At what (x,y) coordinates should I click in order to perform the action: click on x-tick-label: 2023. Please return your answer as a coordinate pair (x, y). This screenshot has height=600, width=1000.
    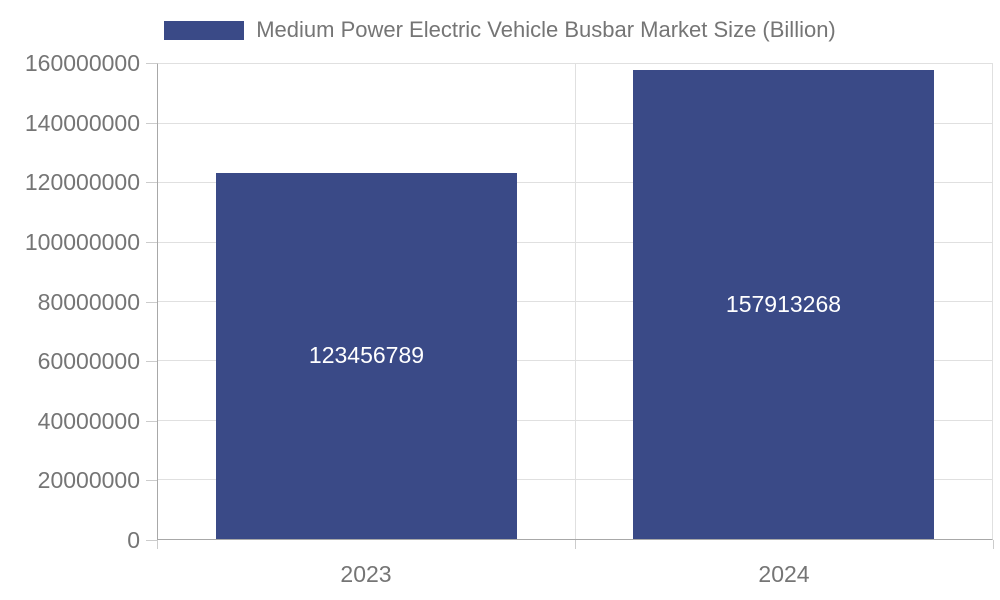
    Looking at the image, I should click on (366, 574).